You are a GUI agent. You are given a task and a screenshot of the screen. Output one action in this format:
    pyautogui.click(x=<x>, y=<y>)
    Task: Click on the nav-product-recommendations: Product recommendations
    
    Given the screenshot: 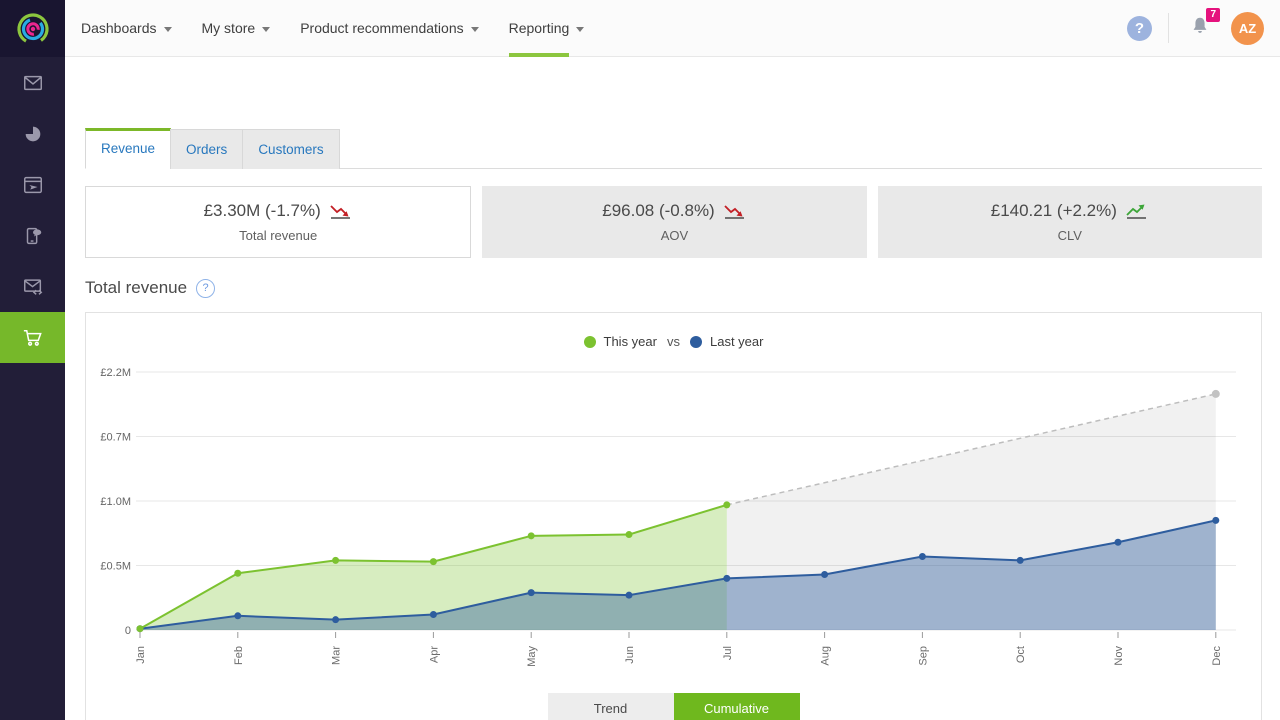 What is the action you would take?
    pyautogui.click(x=389, y=28)
    